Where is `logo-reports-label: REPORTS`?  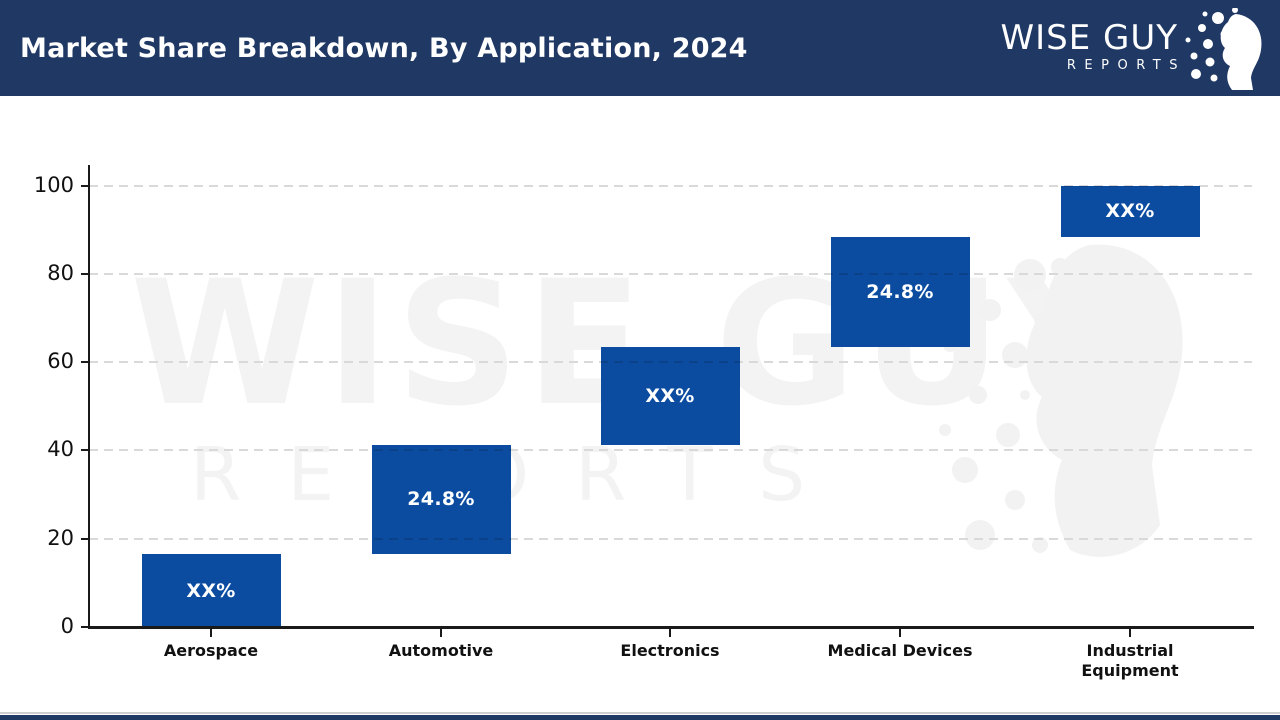 logo-reports-label: REPORTS is located at coordinates (1126, 65).